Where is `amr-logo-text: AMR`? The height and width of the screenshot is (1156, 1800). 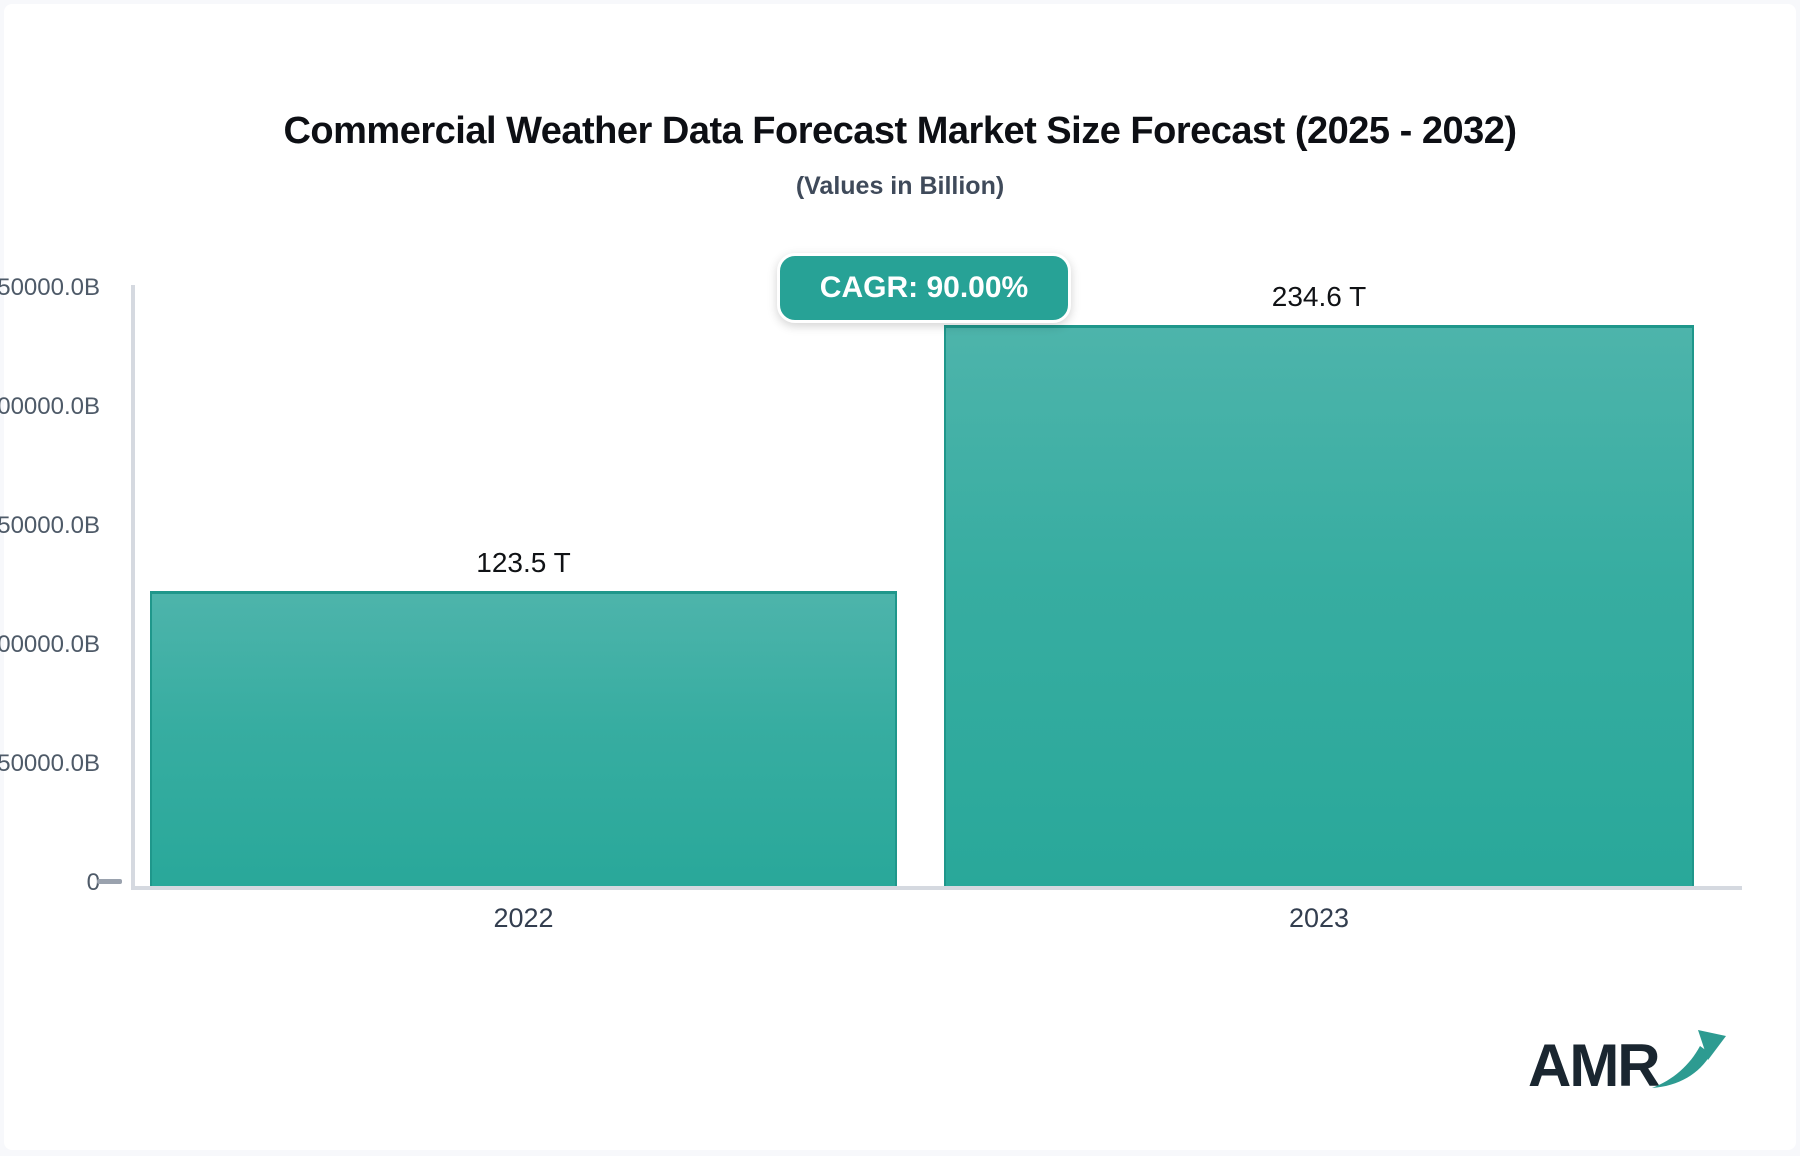 amr-logo-text: AMR is located at coordinates (1594, 1065).